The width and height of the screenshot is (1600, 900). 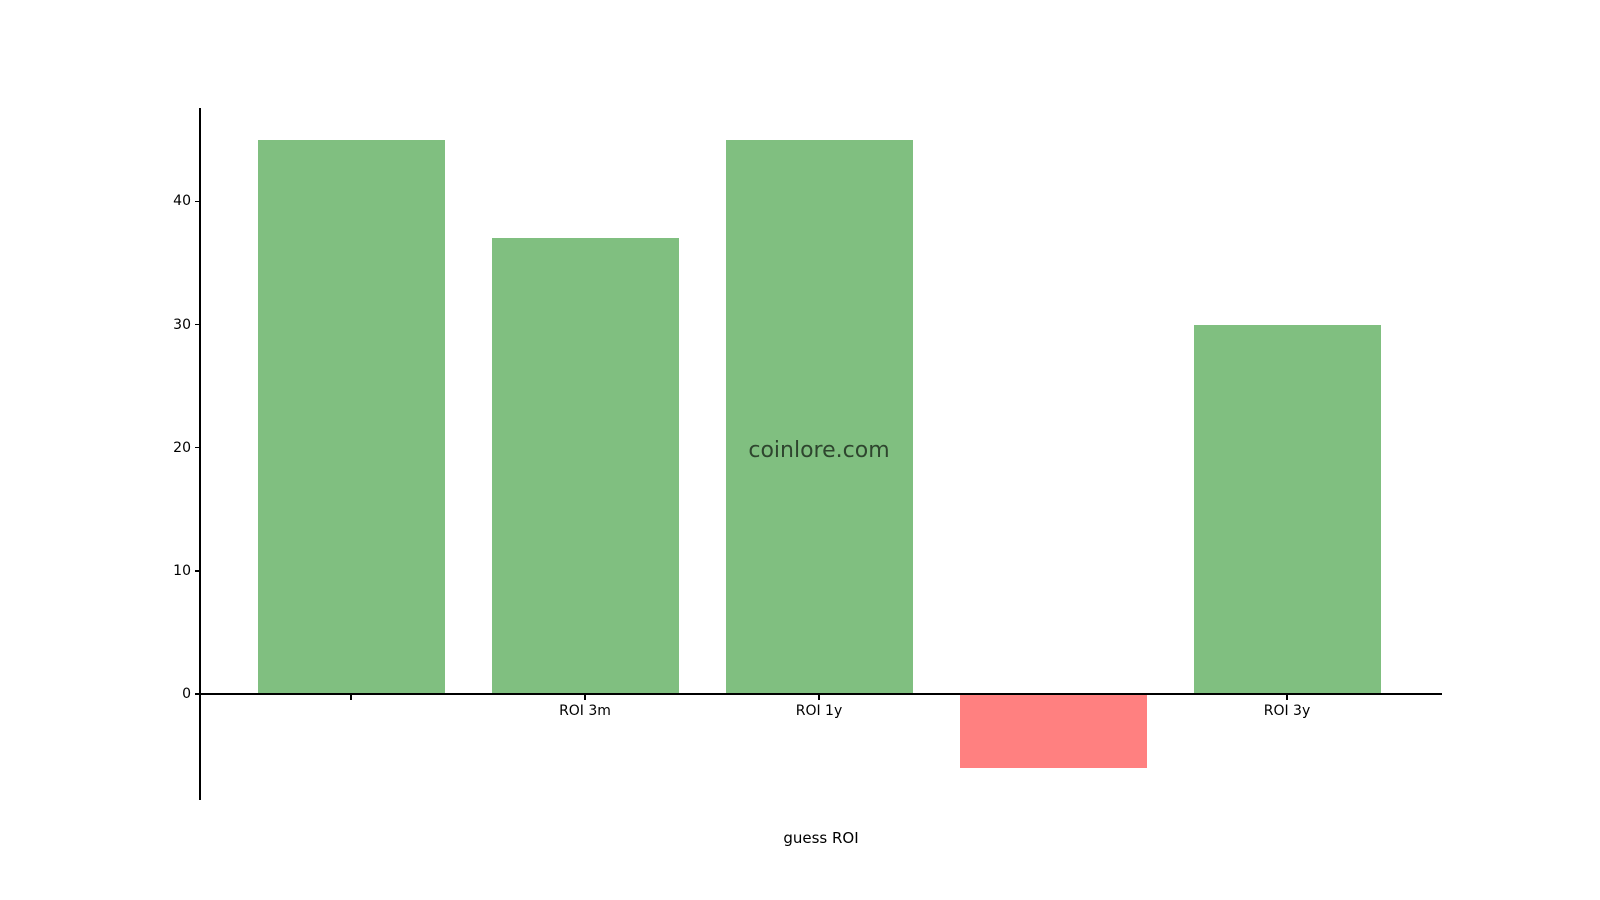 What do you see at coordinates (821, 694) in the screenshot?
I see `x-axis-zero-line` at bounding box center [821, 694].